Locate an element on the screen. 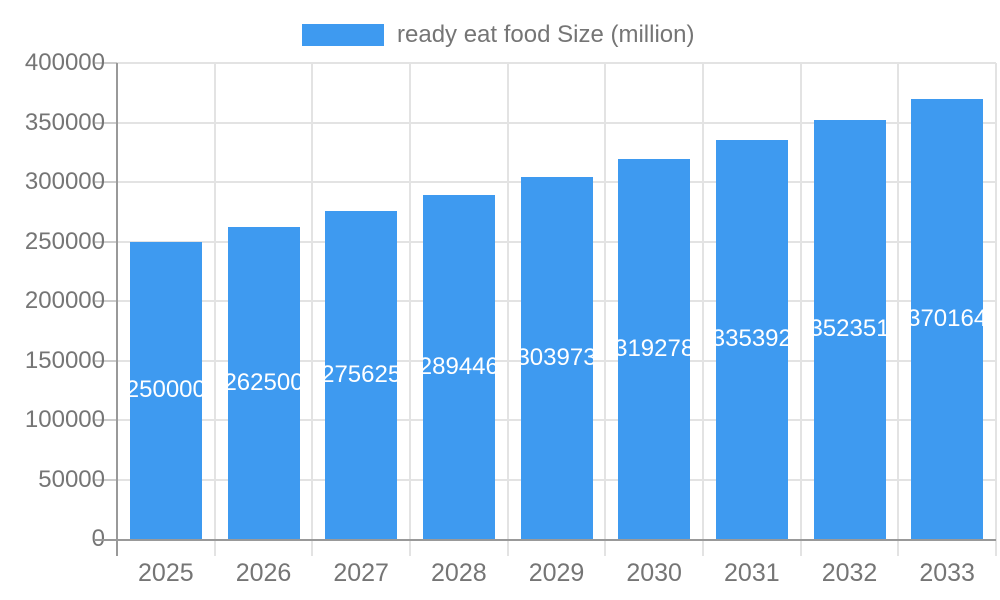 The height and width of the screenshot is (600, 1000). bar-value-label: 250000 is located at coordinates (165, 390).